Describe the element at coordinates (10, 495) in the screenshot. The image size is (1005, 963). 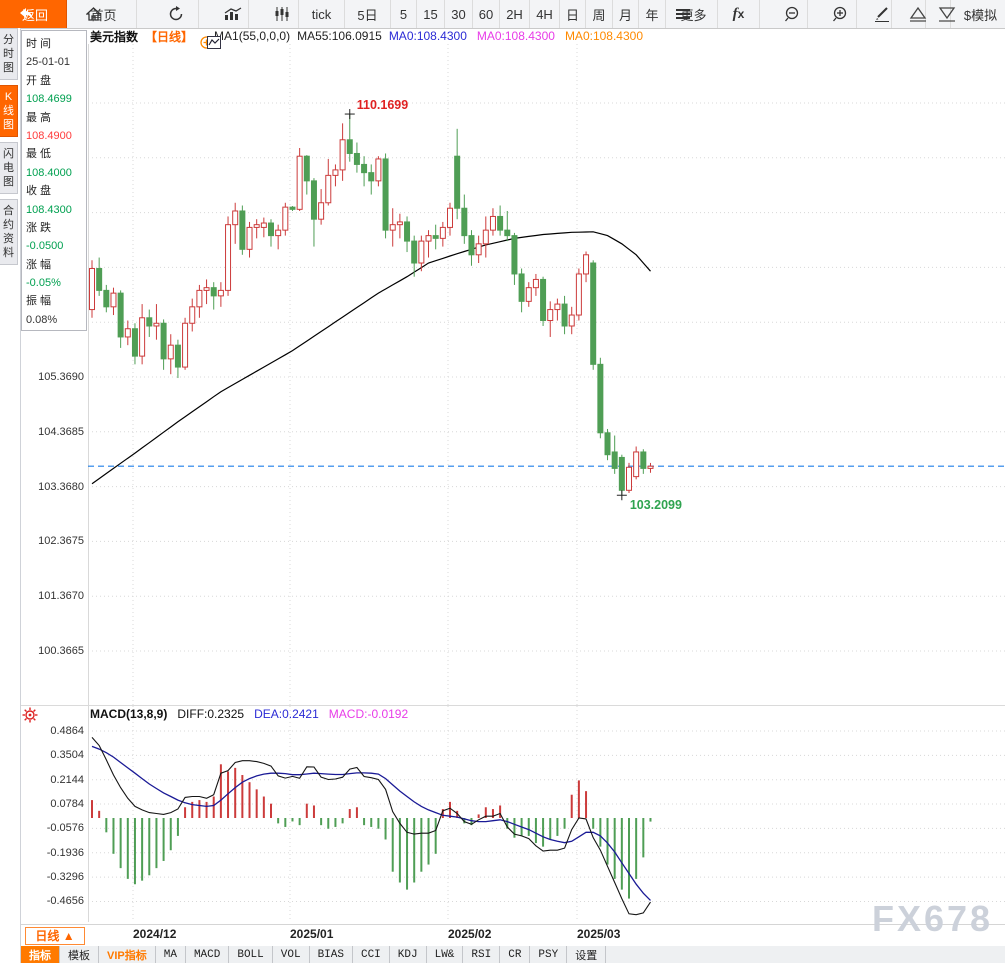
I see `chart-type-sidebar: 分 时 图 K 线 图闪 电 图合 约 资 料` at that location.